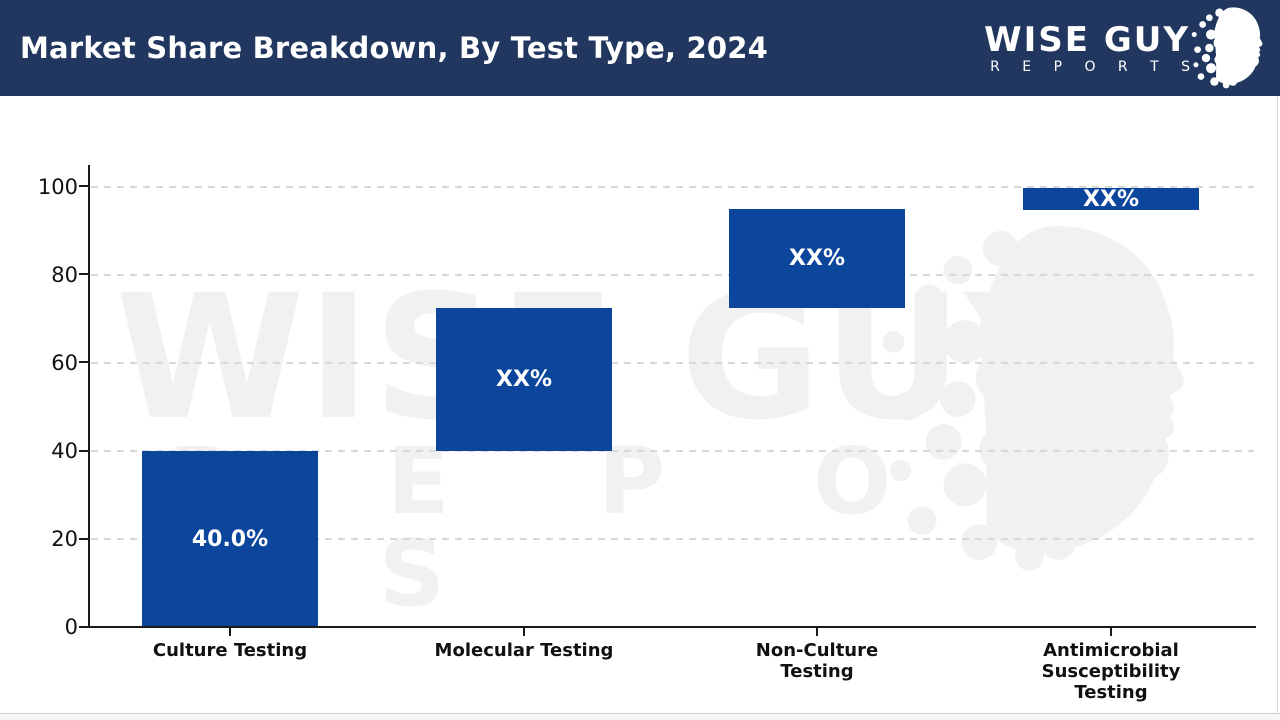  What do you see at coordinates (1227, 48) in the screenshot?
I see `brand-head-icon` at bounding box center [1227, 48].